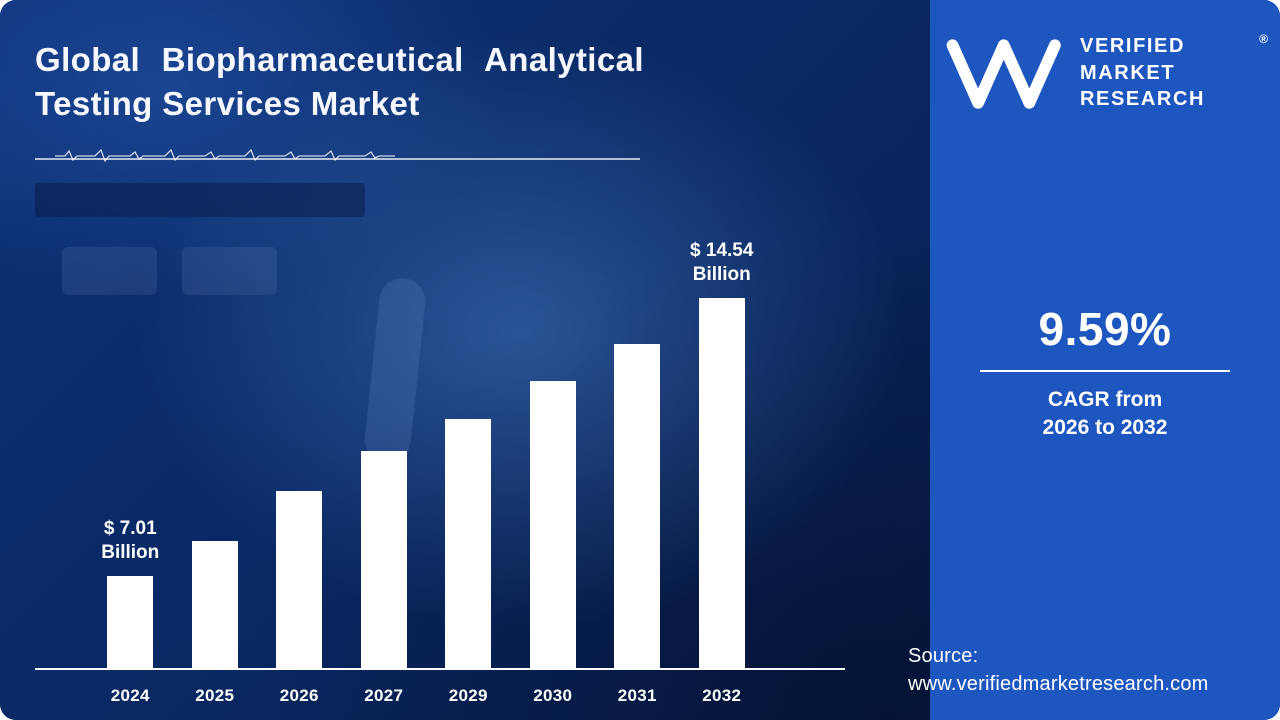 This screenshot has width=1280, height=720. Describe the element at coordinates (384, 695) in the screenshot. I see `x-tick-label: 2027` at that location.